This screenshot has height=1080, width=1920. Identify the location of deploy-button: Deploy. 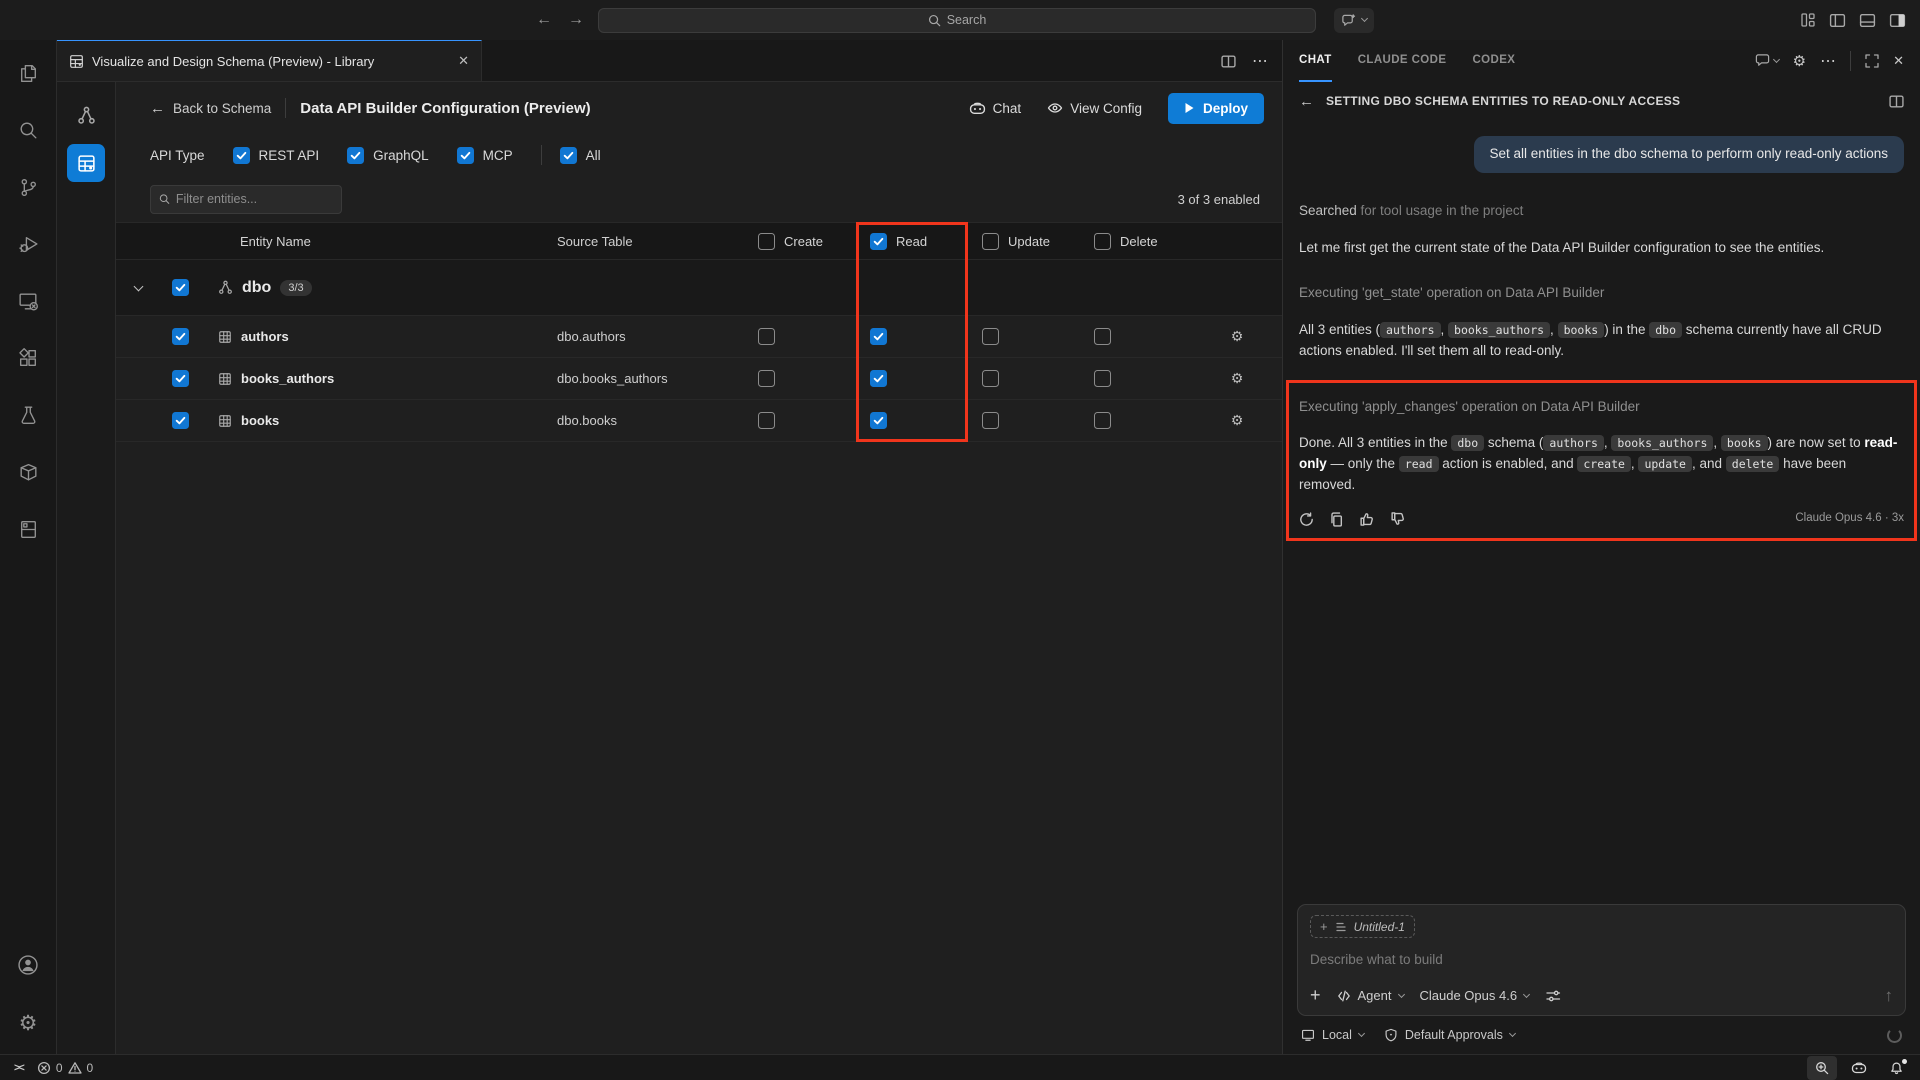
(1215, 108).